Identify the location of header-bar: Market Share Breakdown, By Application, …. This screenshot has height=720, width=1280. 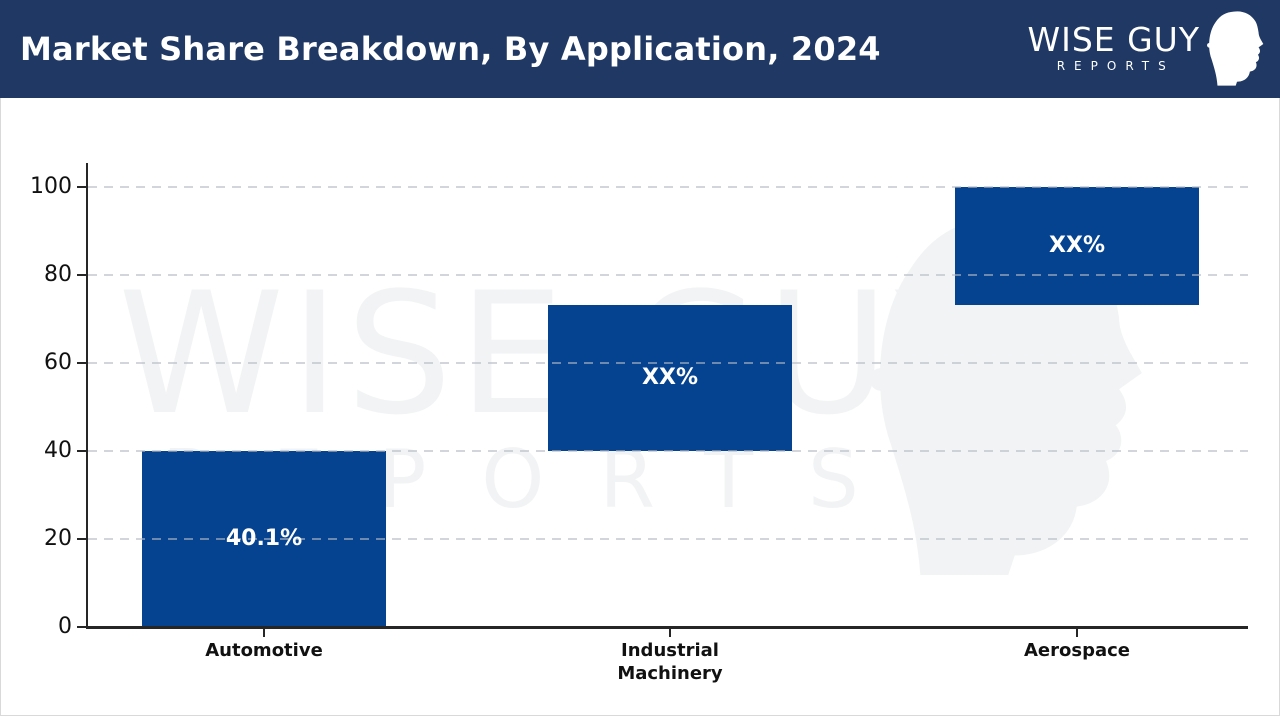
(640, 49).